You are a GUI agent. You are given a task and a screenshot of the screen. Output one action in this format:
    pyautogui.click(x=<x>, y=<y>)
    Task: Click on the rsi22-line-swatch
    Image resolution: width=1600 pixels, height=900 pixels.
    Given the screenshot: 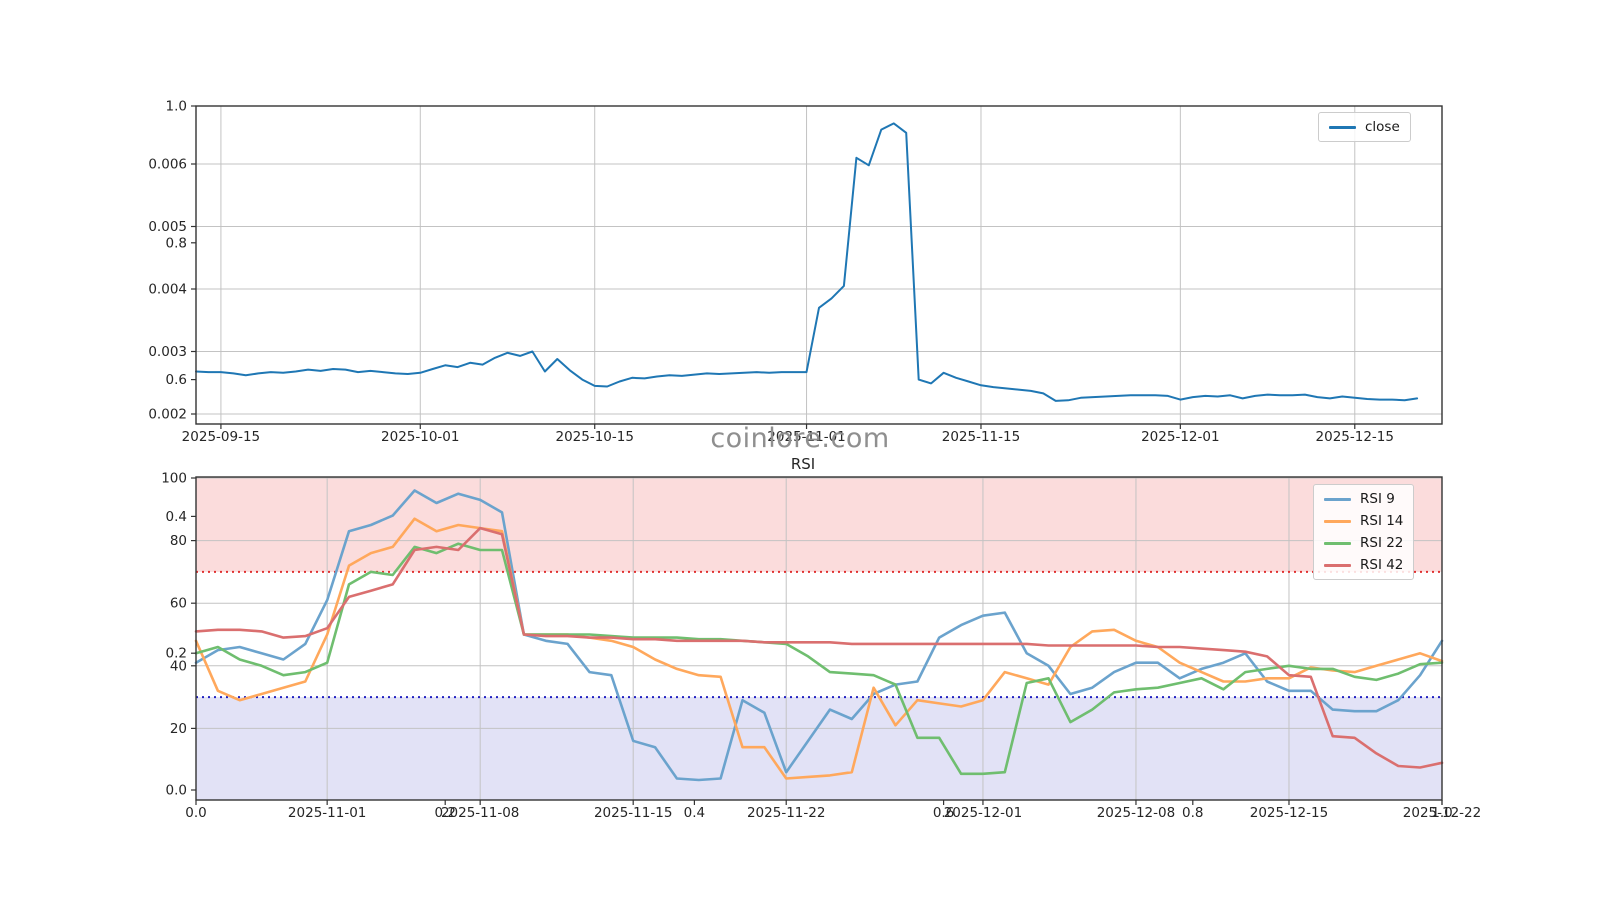 What is the action you would take?
    pyautogui.click(x=1337, y=543)
    